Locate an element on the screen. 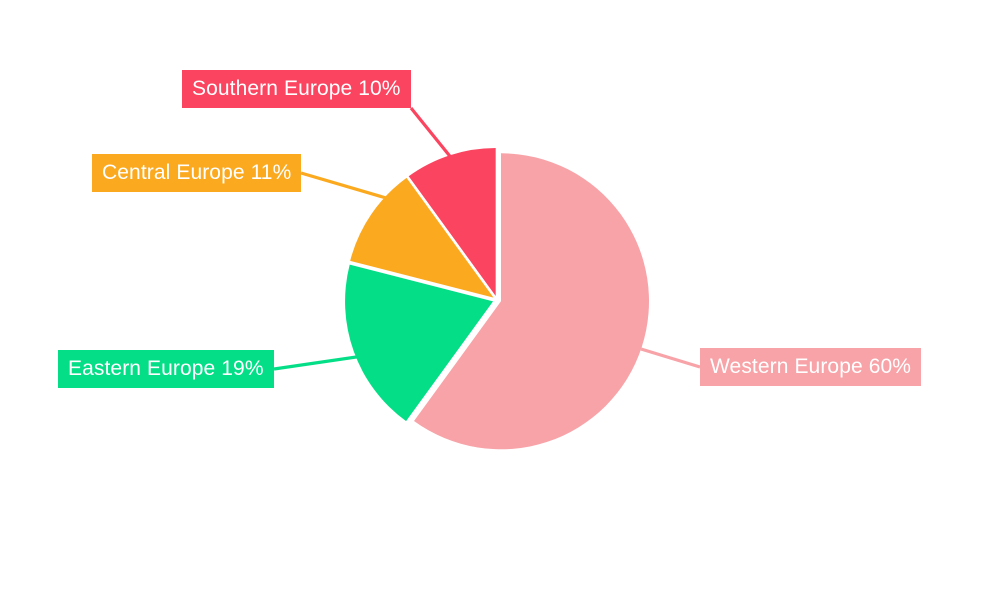 The height and width of the screenshot is (600, 1000). pie-label-western-europe-text: Western Europe 60% is located at coordinates (811, 366).